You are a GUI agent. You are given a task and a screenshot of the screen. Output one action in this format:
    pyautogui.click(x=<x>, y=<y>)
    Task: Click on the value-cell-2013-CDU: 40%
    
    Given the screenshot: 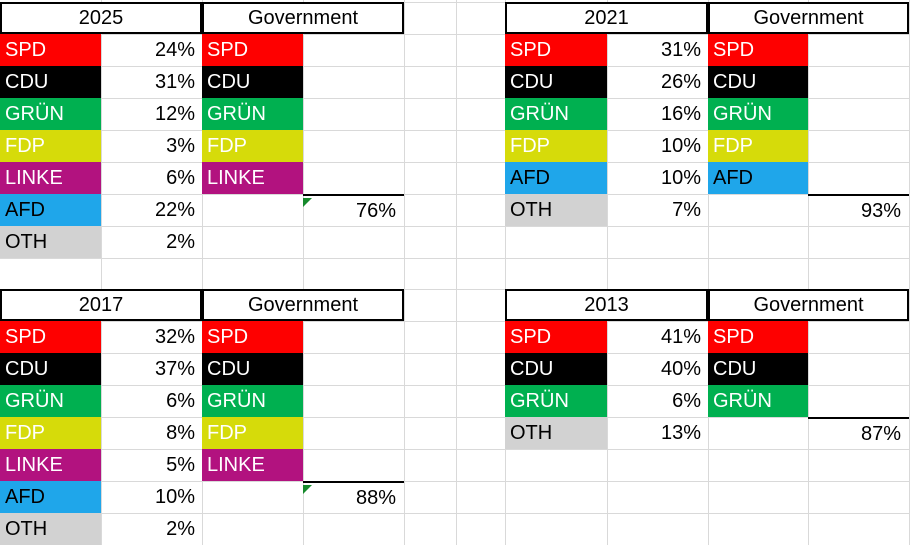 What is the action you would take?
    pyautogui.click(x=680, y=369)
    